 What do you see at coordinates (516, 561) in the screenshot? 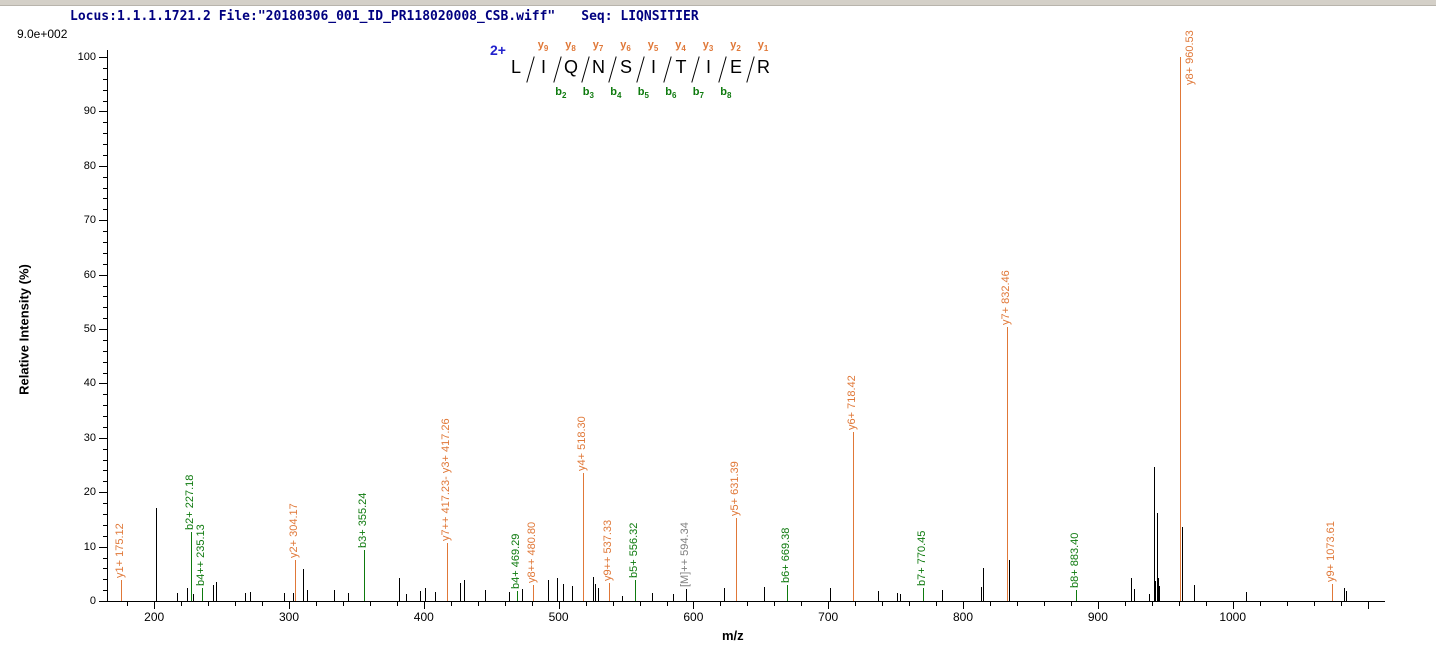
I see `peak-label: b4+ 469.29` at bounding box center [516, 561].